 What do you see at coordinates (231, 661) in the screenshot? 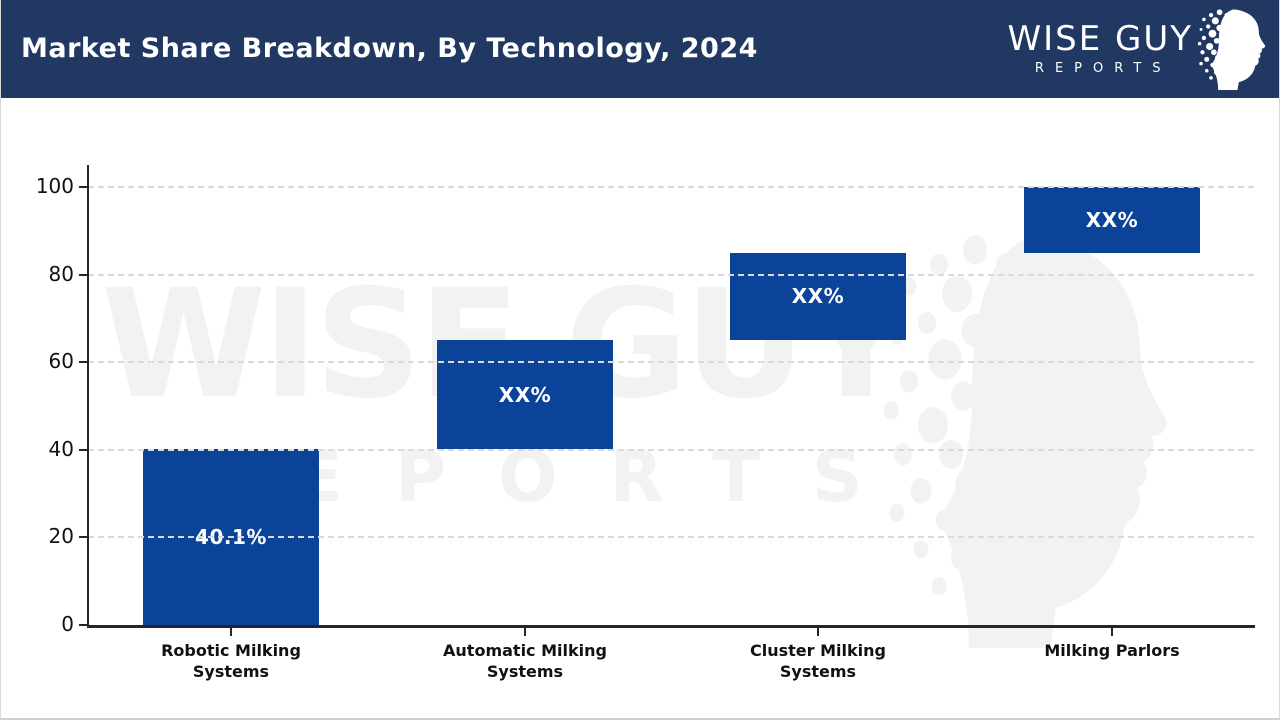
I see `x-axis-label: Robotic Milking Systems` at bounding box center [231, 661].